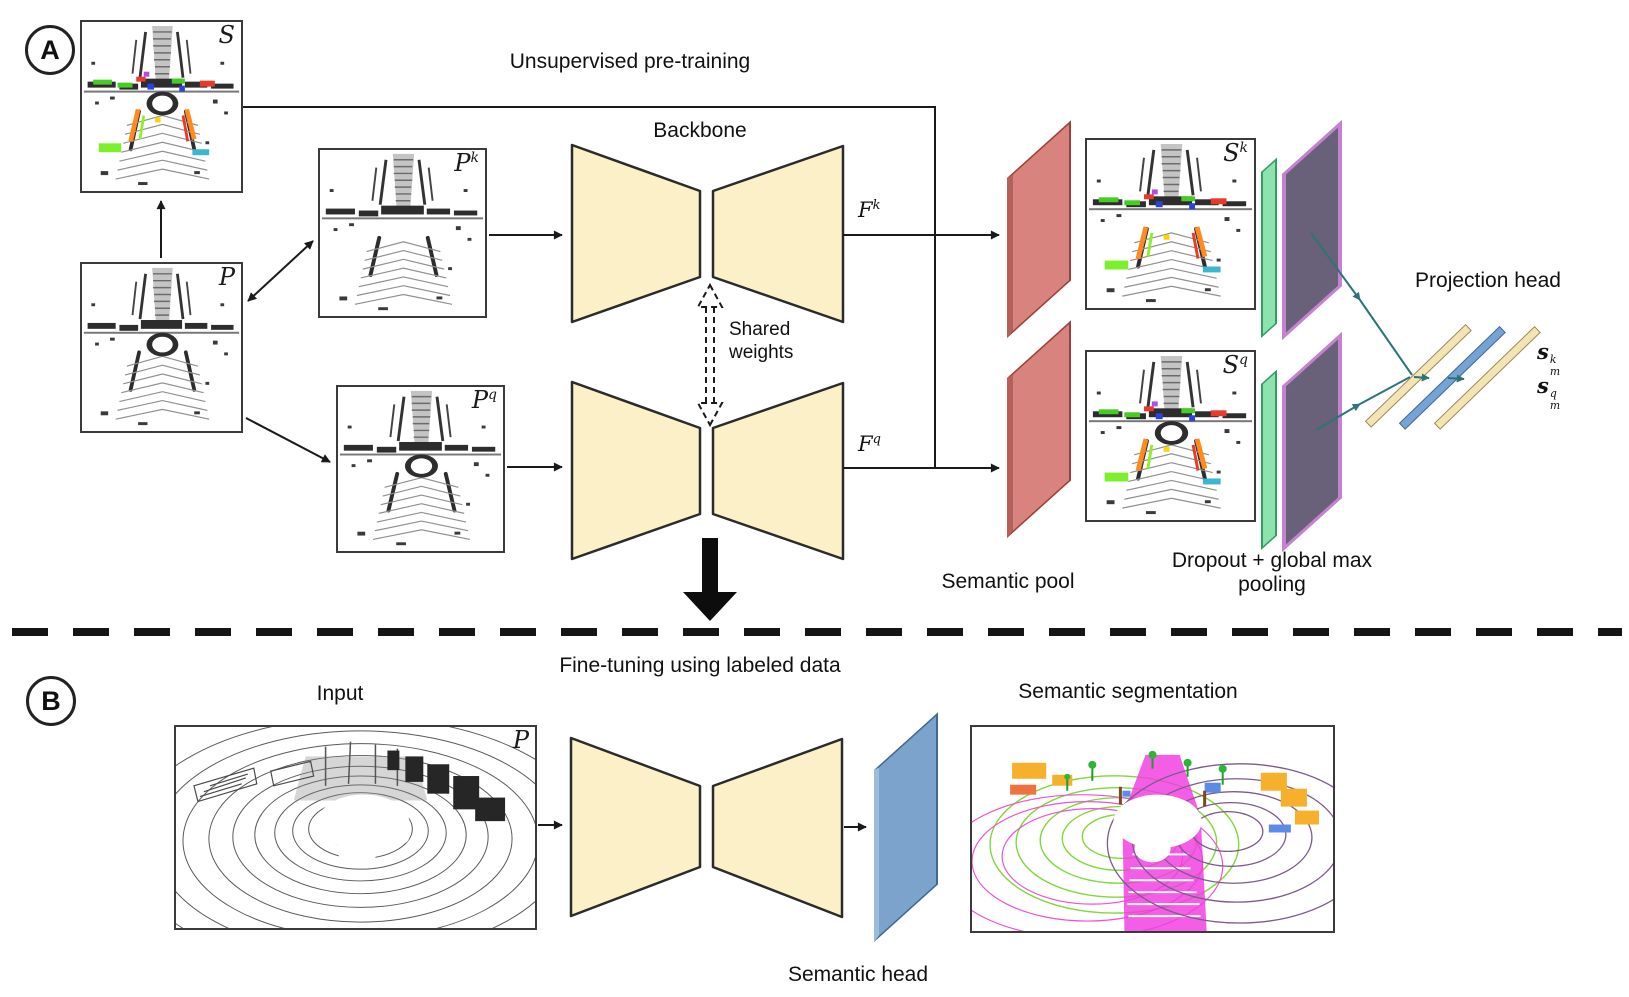 The height and width of the screenshot is (997, 1629). Describe the element at coordinates (484, 400) in the screenshot. I see `label-pq: Pq` at that location.